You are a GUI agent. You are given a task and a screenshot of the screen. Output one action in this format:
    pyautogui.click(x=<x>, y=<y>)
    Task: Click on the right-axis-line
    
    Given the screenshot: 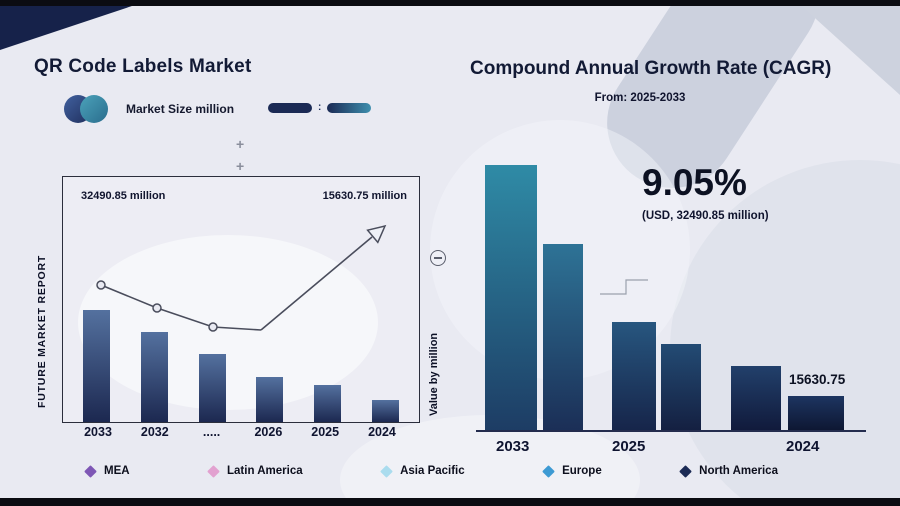 What is the action you would take?
    pyautogui.click(x=671, y=431)
    